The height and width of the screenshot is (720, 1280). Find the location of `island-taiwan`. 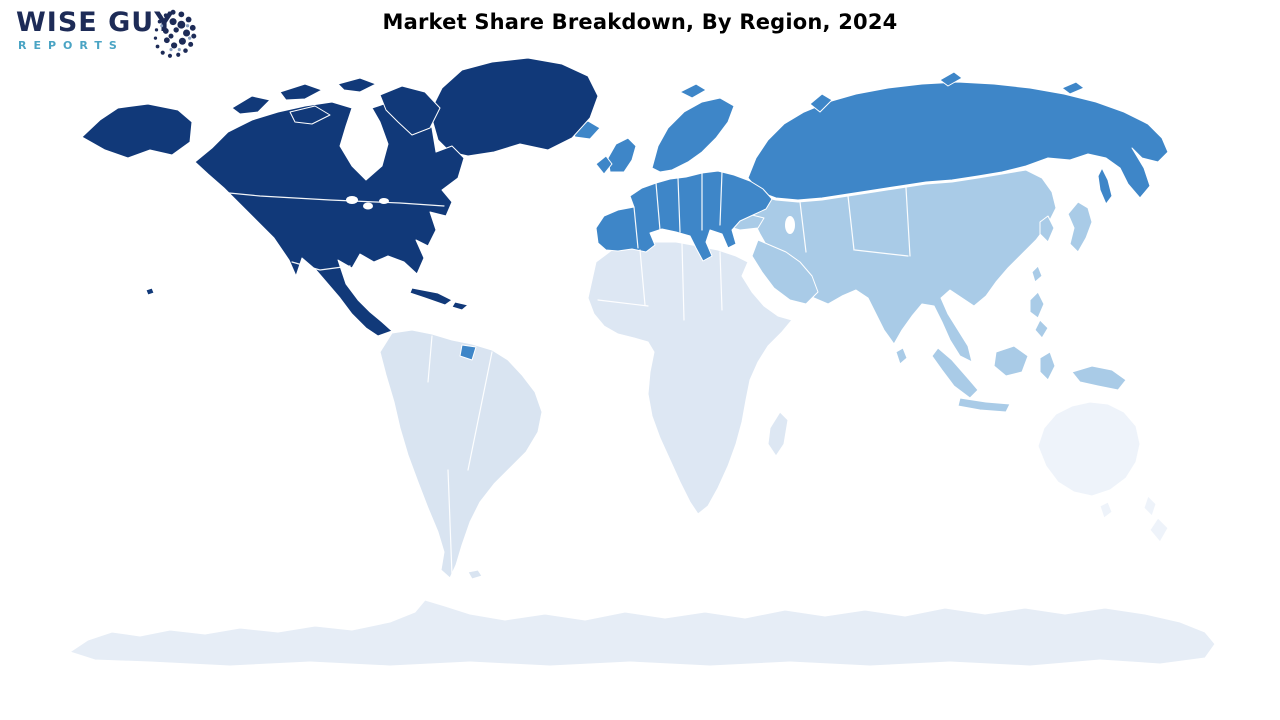

island-taiwan is located at coordinates (1037, 274).